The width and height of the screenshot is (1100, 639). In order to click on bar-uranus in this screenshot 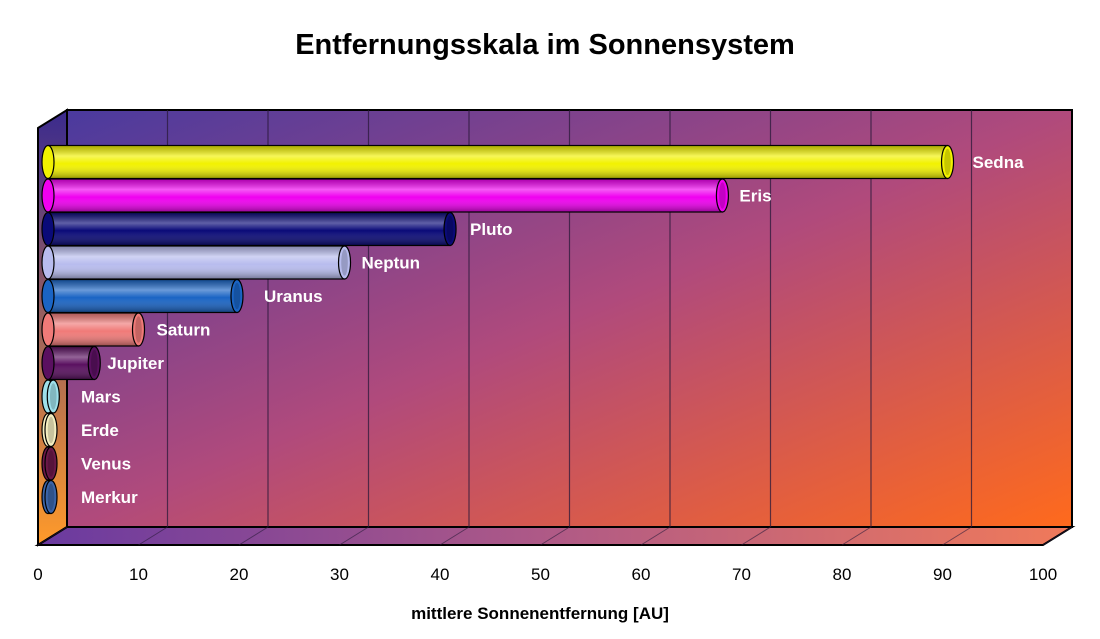, I will do `click(142, 296)`.